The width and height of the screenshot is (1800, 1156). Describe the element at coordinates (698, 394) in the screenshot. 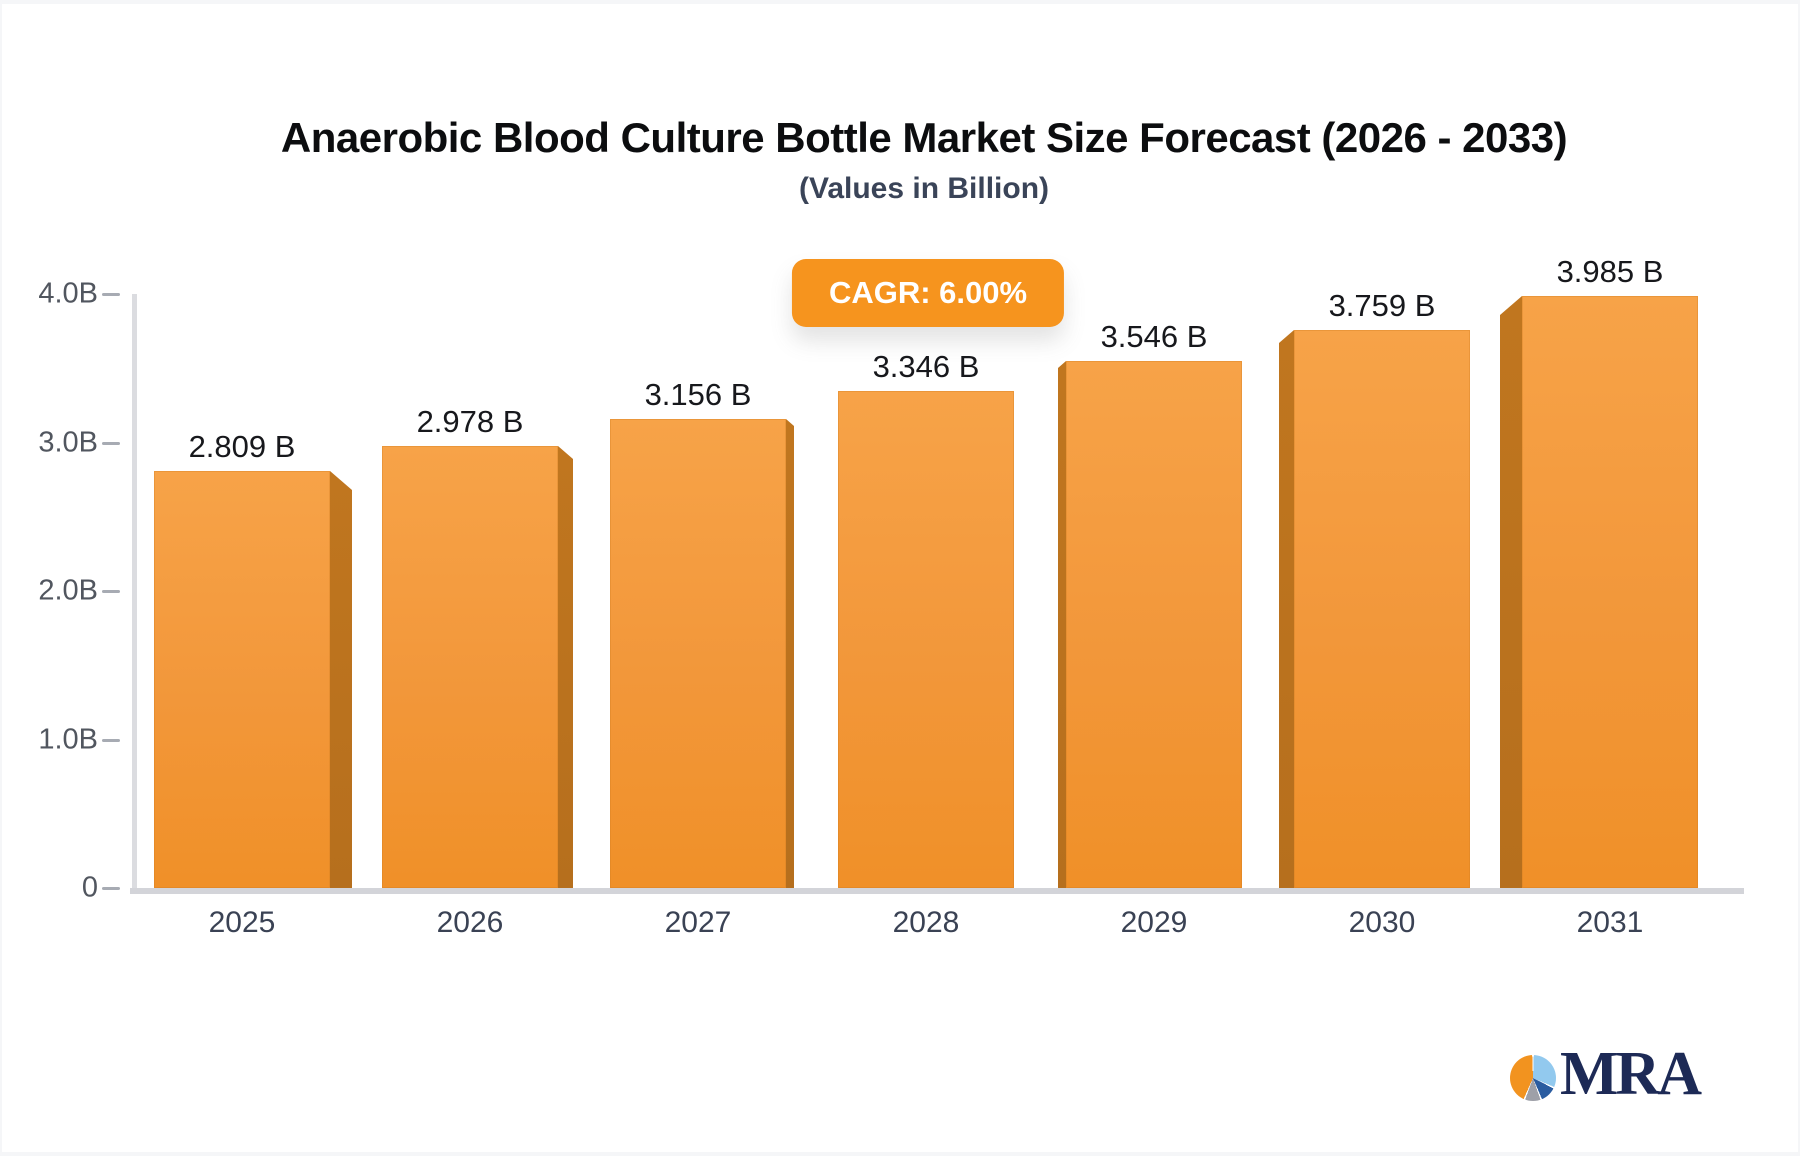

I see `bar-value-label: 3.156 B` at that location.